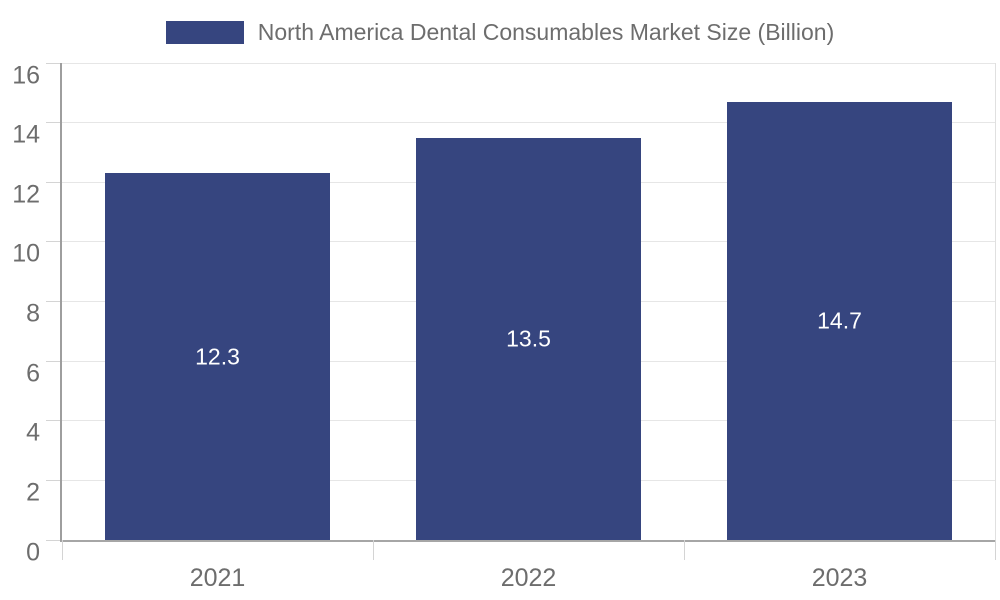  Describe the element at coordinates (33, 313) in the screenshot. I see `y-axis-label-8: 8` at that location.